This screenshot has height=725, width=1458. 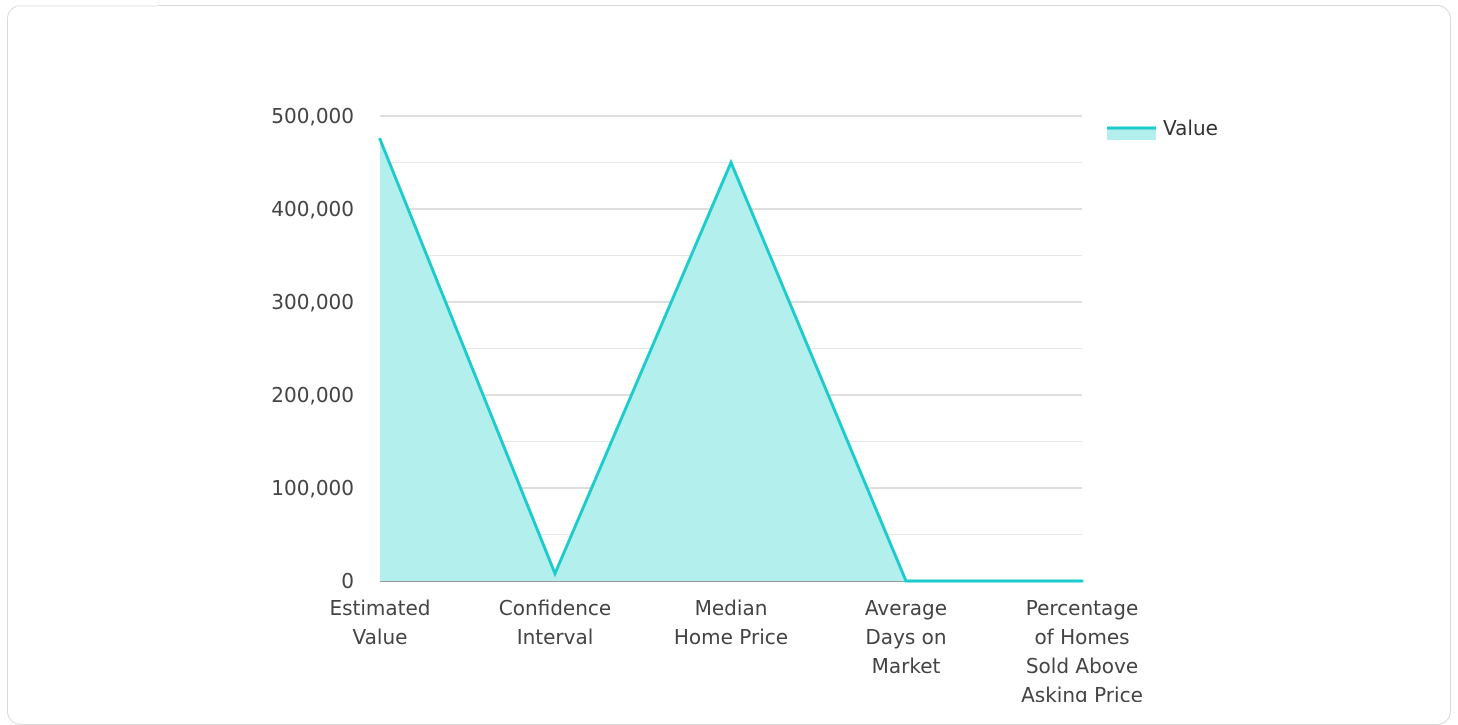 I want to click on legend-swatch-fill, so click(x=1131, y=134).